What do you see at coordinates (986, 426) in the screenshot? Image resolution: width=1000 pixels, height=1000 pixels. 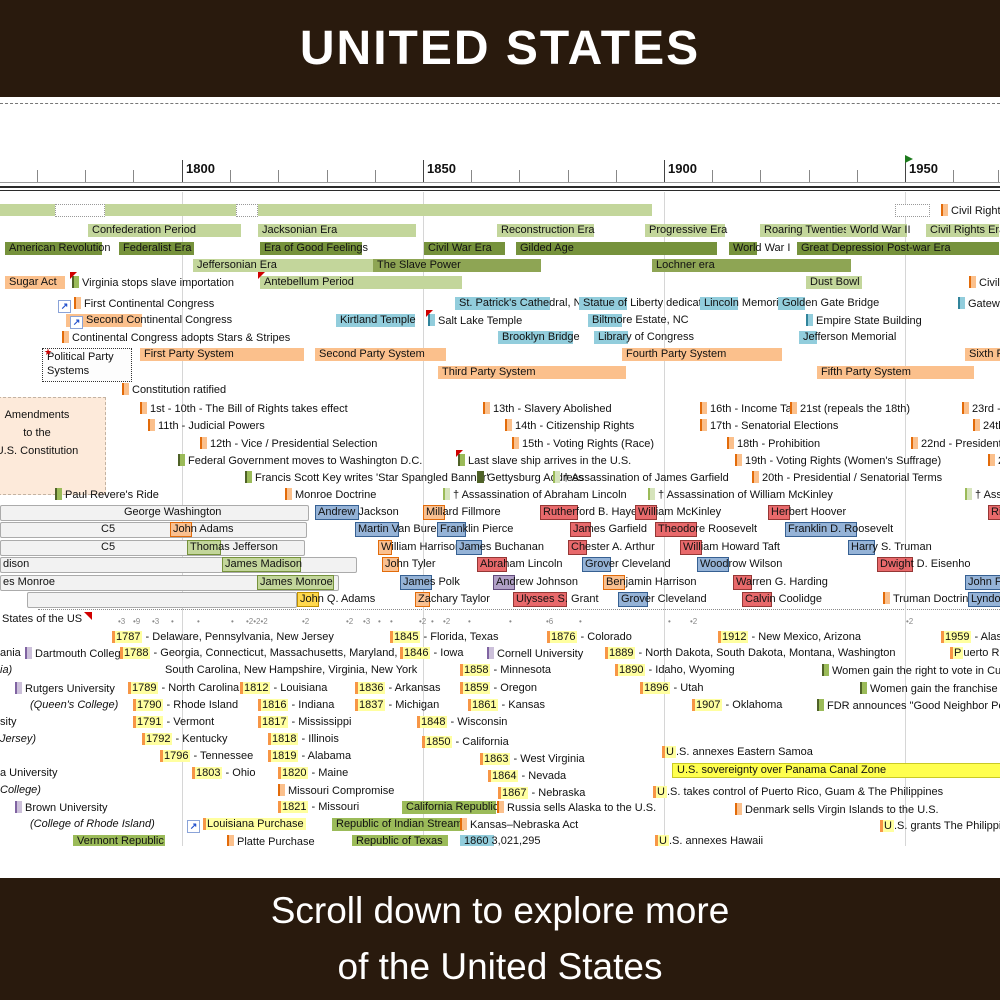 I see `timeline-event-24th: 24th -` at bounding box center [986, 426].